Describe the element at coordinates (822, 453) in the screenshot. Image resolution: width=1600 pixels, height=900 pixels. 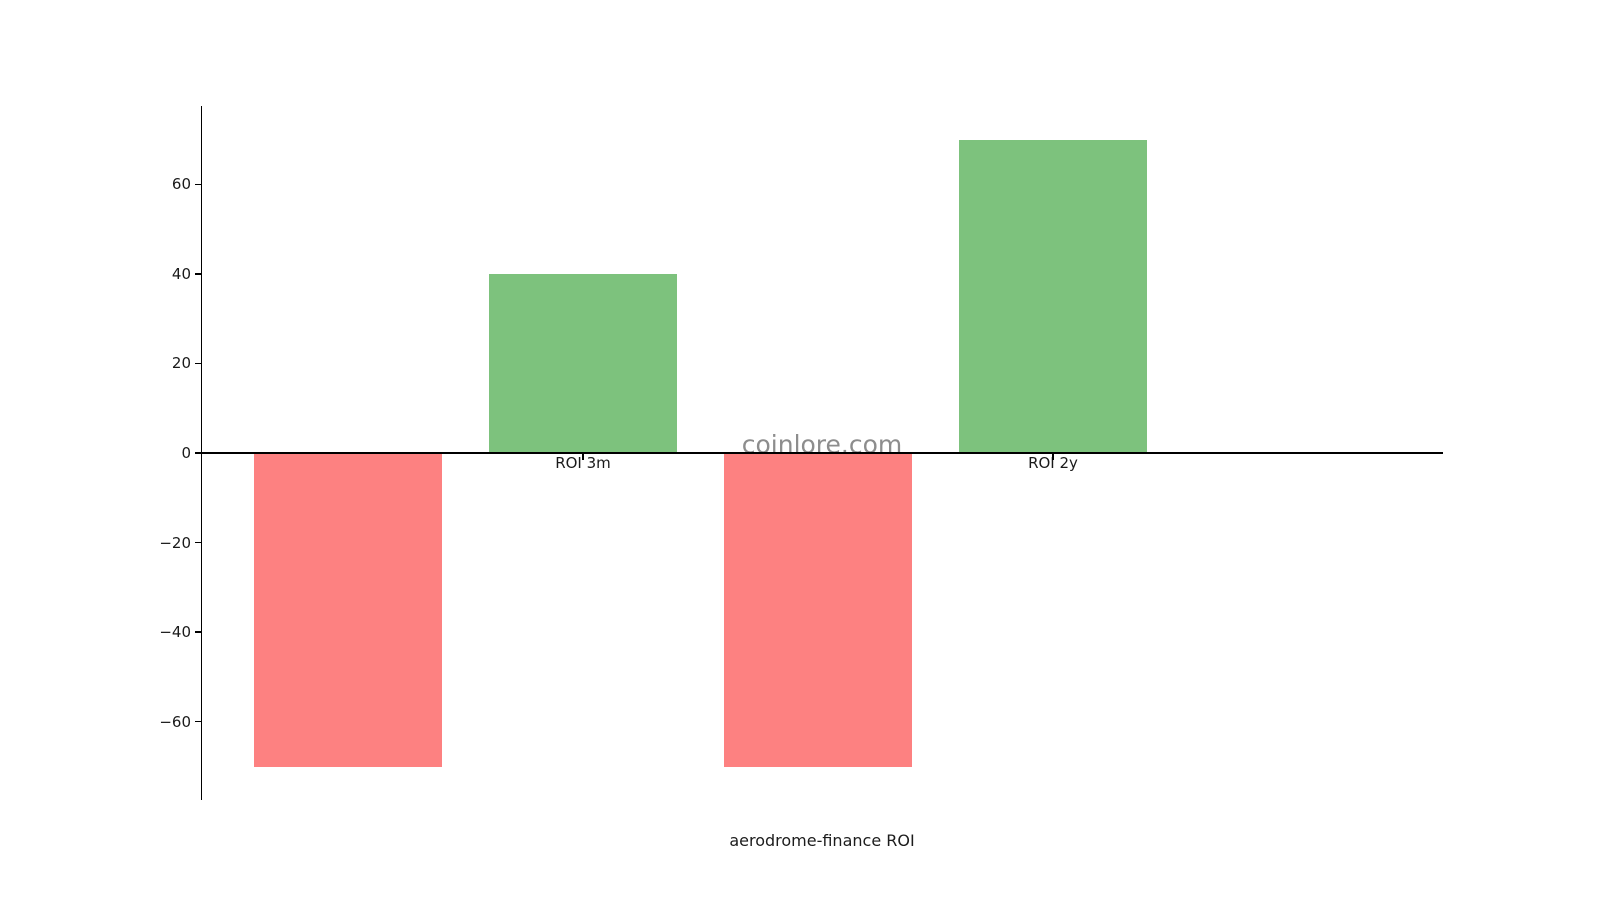
I see `x-axis-line` at that location.